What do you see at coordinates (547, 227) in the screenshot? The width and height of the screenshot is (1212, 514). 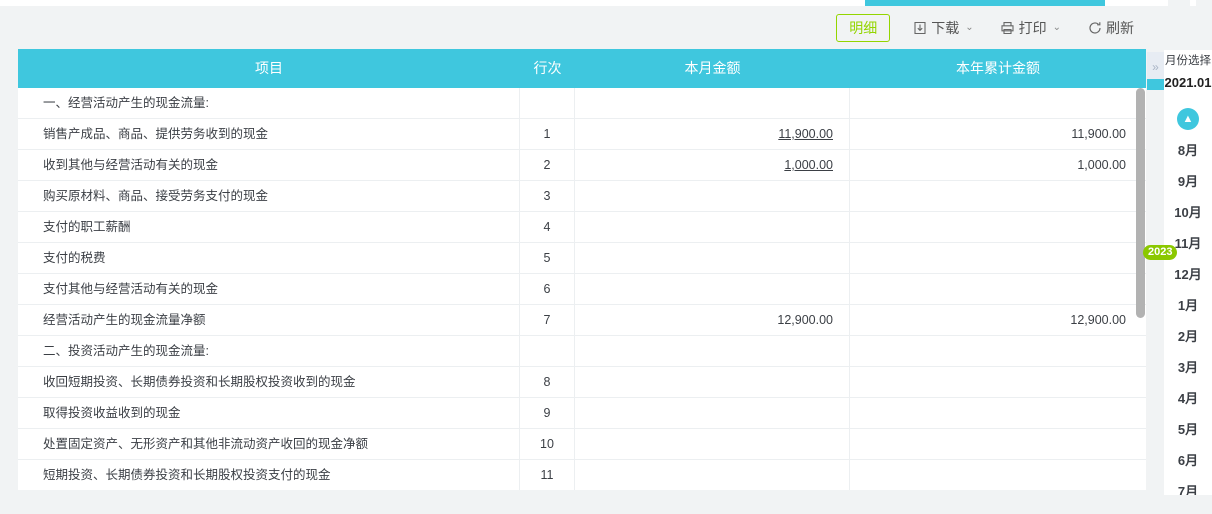 I see `cell-line-number: 4` at bounding box center [547, 227].